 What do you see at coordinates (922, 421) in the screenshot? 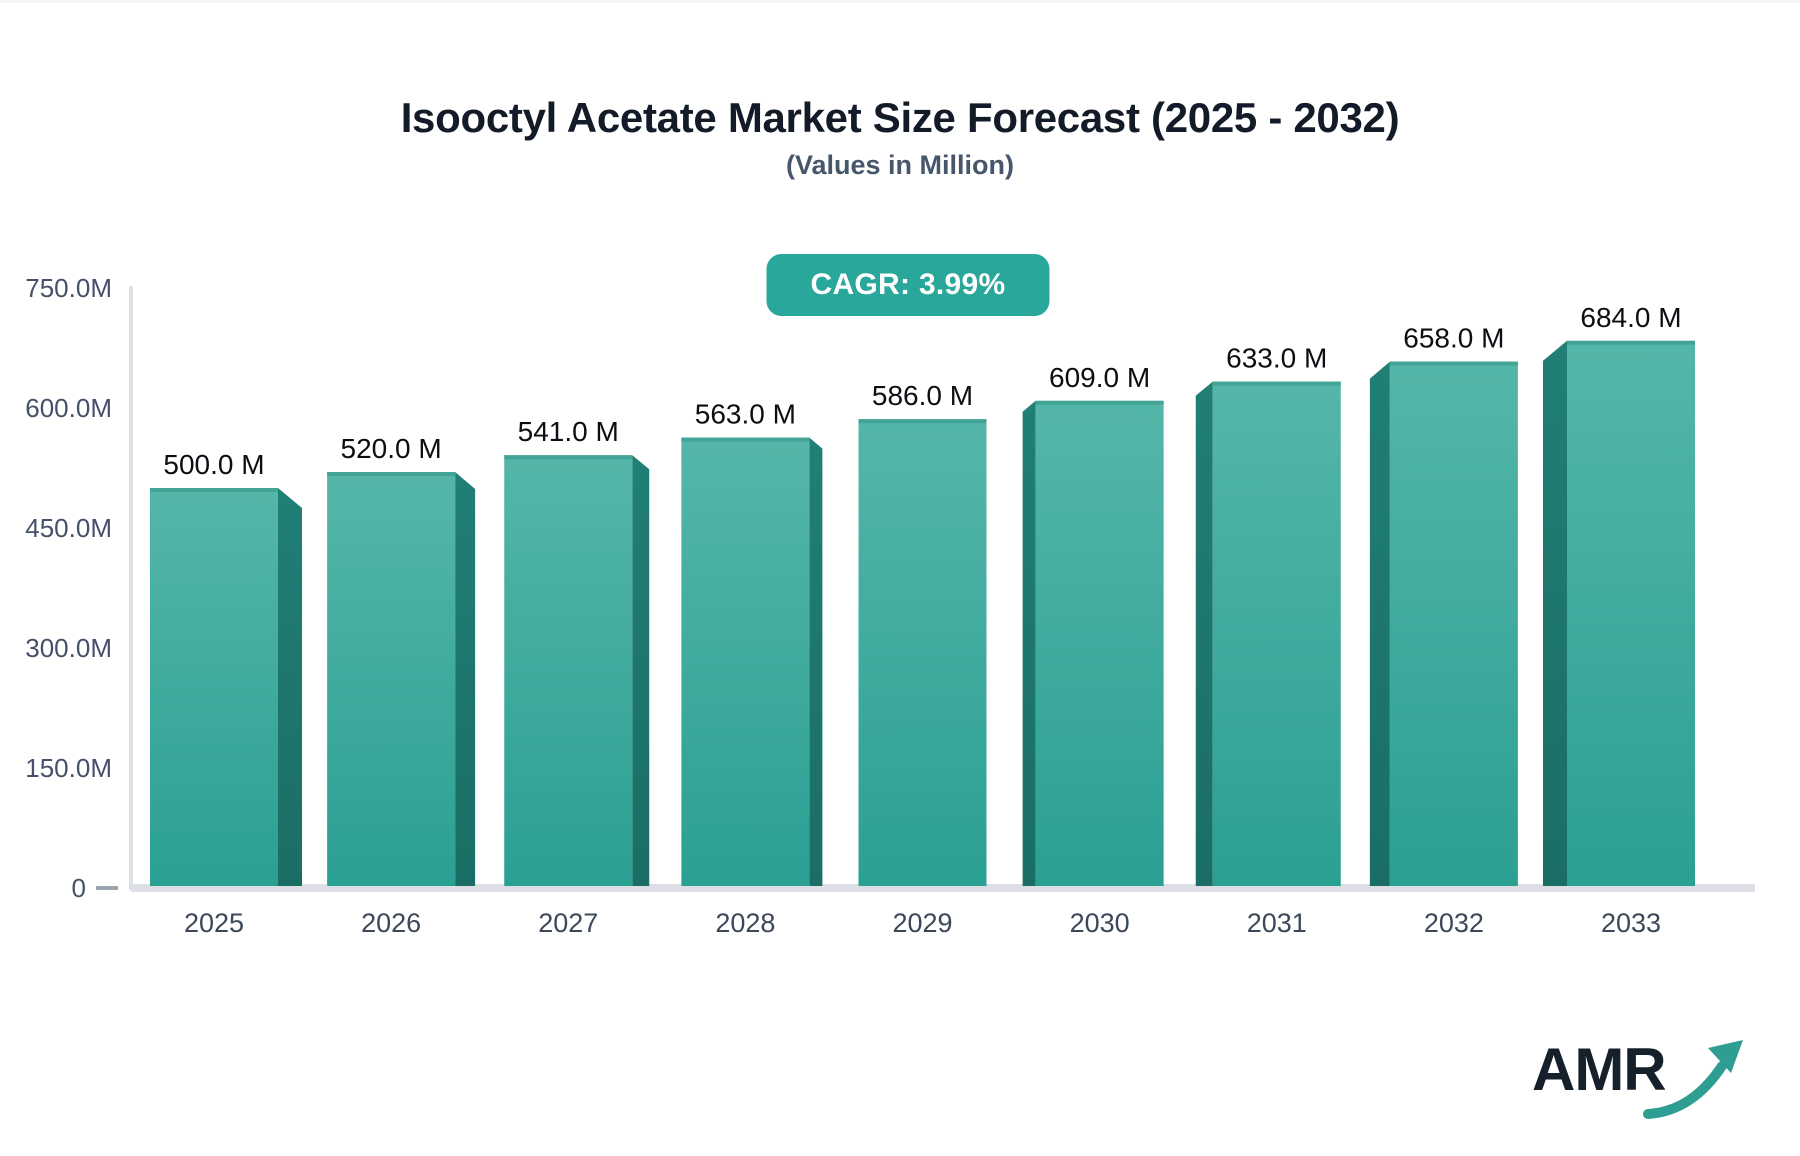
I see `bar-top-edge-2029` at bounding box center [922, 421].